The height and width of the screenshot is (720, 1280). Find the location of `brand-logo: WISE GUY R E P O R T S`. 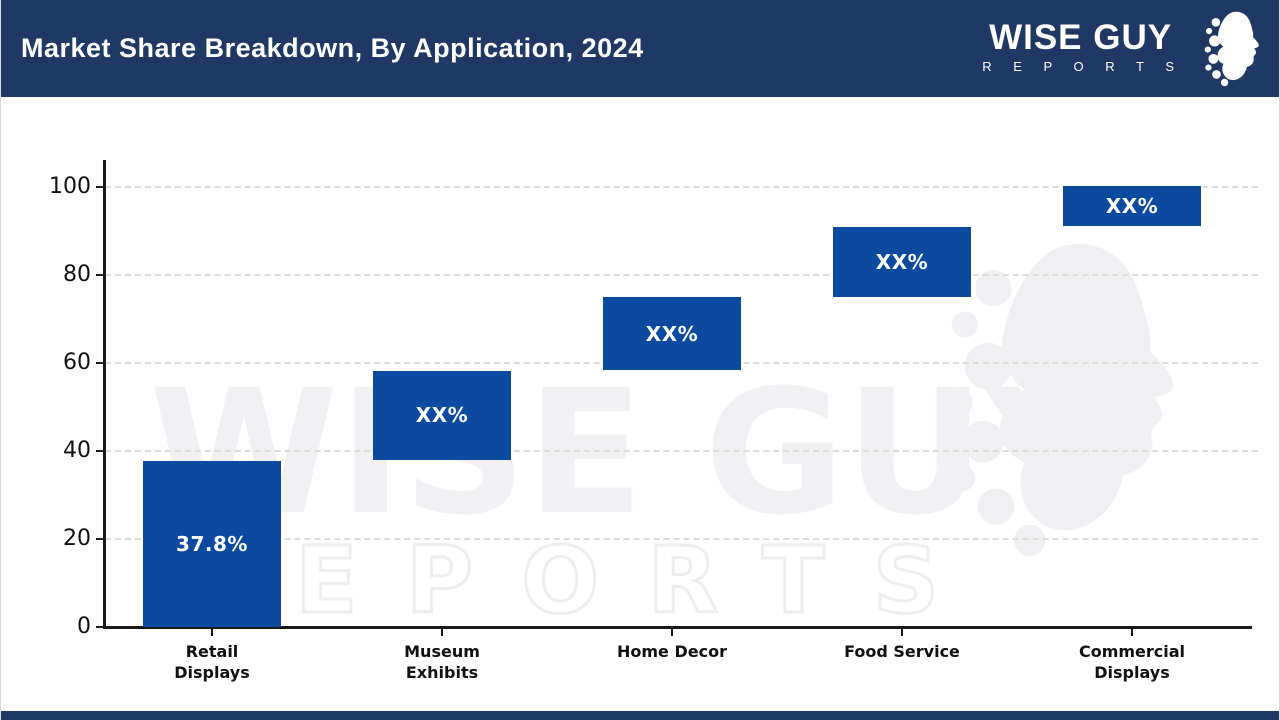

brand-logo: WISE GUY R E P O R T S is located at coordinates (1122, 49).